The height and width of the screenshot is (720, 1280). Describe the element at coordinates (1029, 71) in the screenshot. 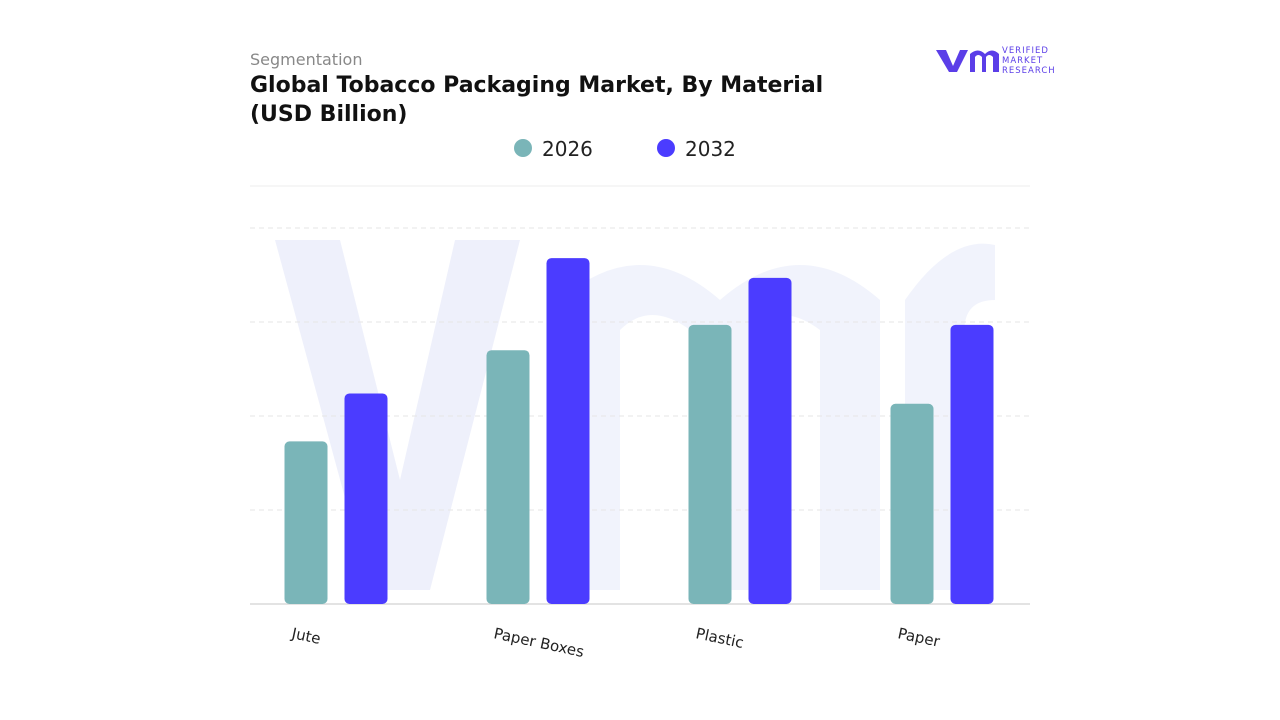

I see `logo-text: RESEARCH` at that location.